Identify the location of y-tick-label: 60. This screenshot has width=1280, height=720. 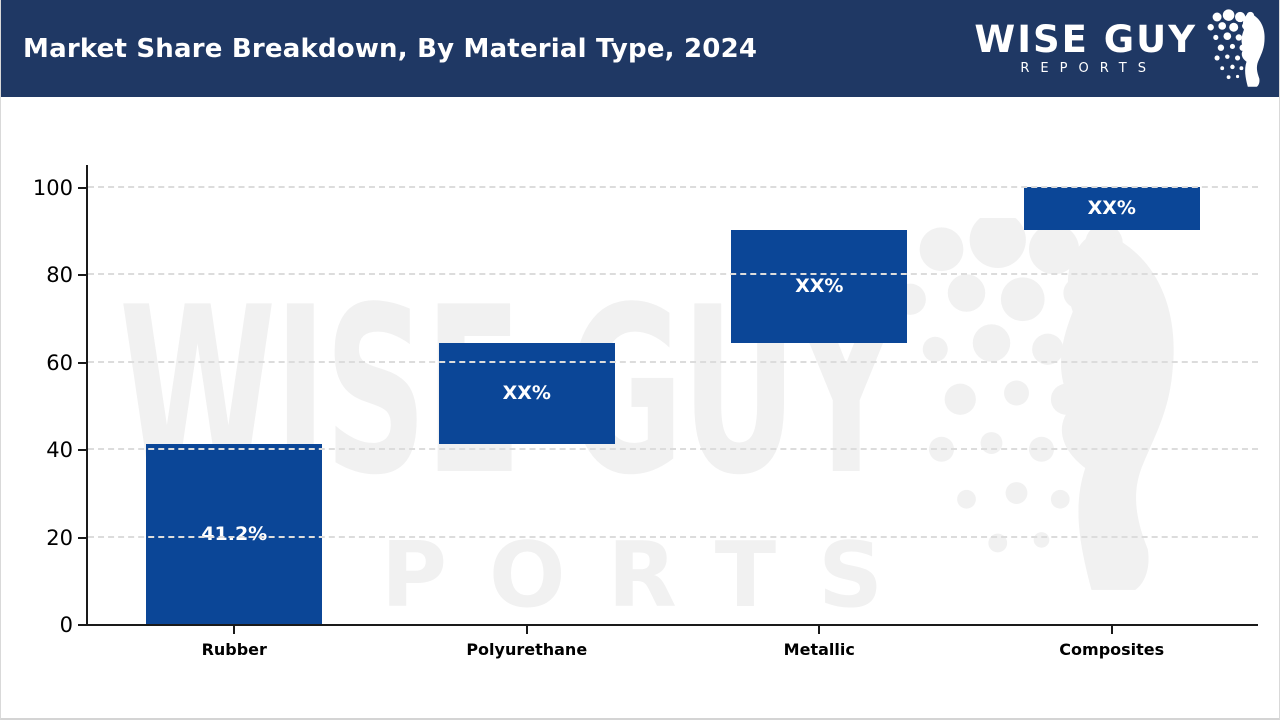
(59, 362).